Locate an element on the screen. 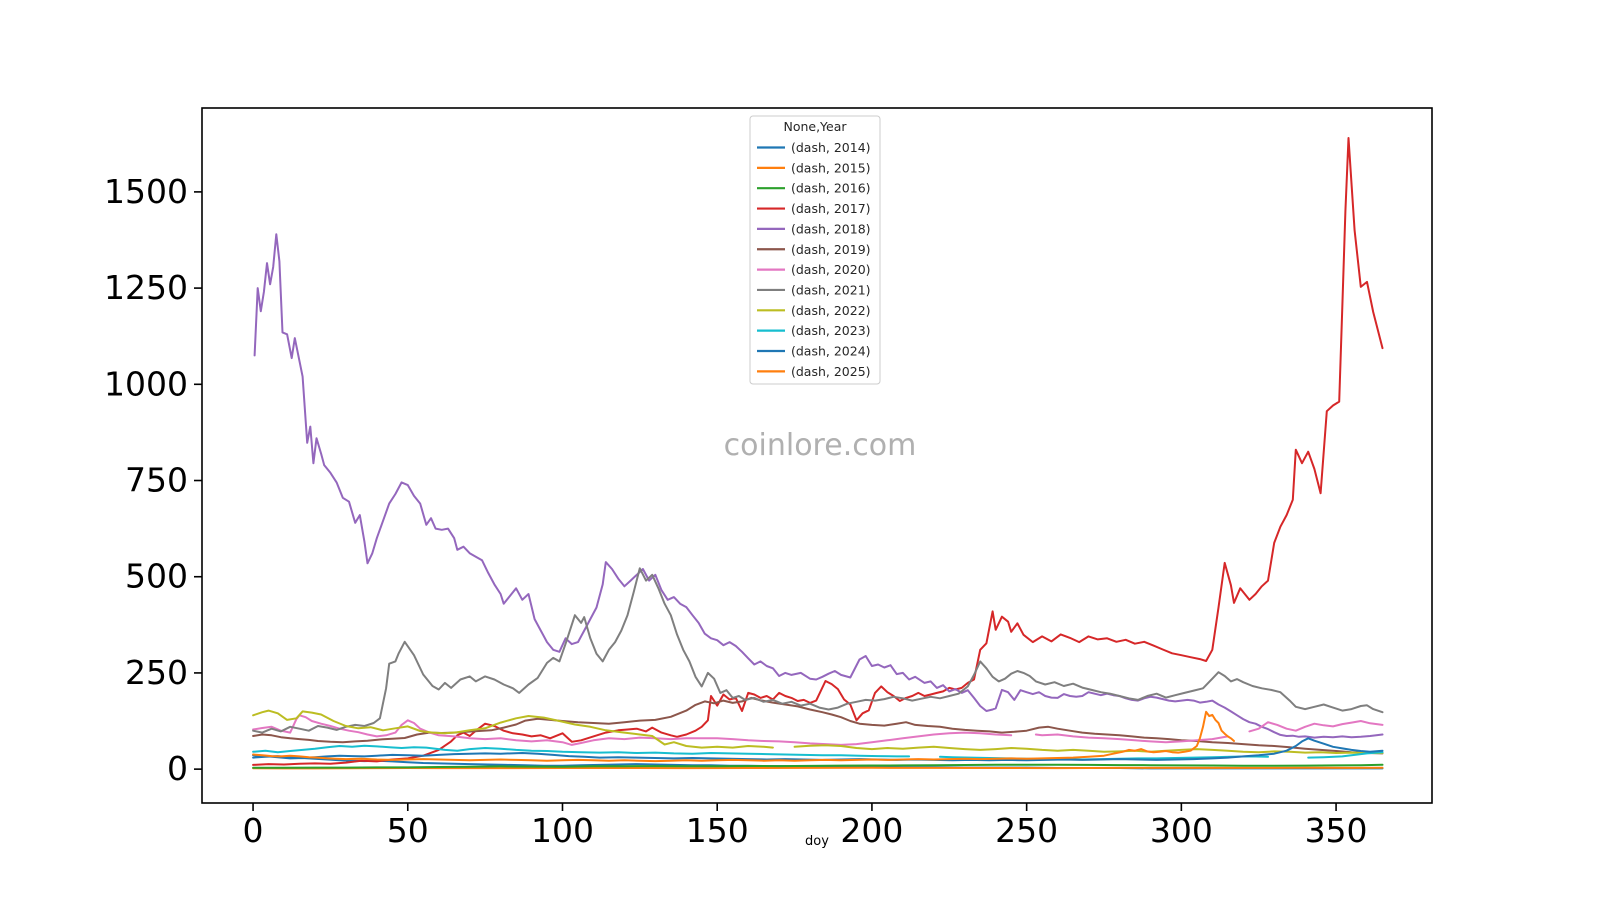  legend-label: (dash, 2015) is located at coordinates (831, 167).